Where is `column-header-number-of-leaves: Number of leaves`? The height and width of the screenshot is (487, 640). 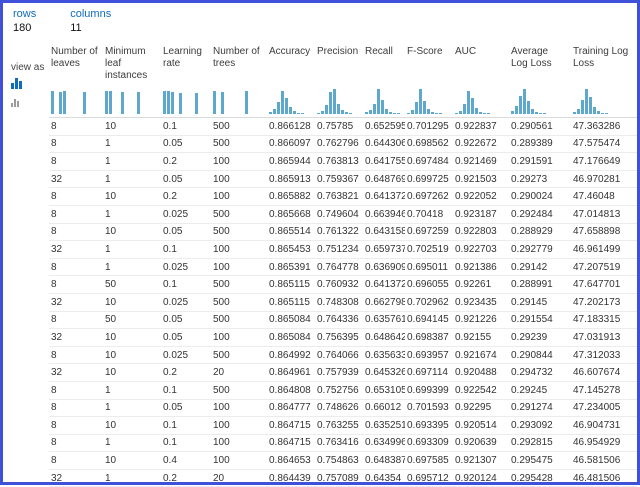
column-header-number-of-leaves: Number of leaves is located at coordinates (74, 57).